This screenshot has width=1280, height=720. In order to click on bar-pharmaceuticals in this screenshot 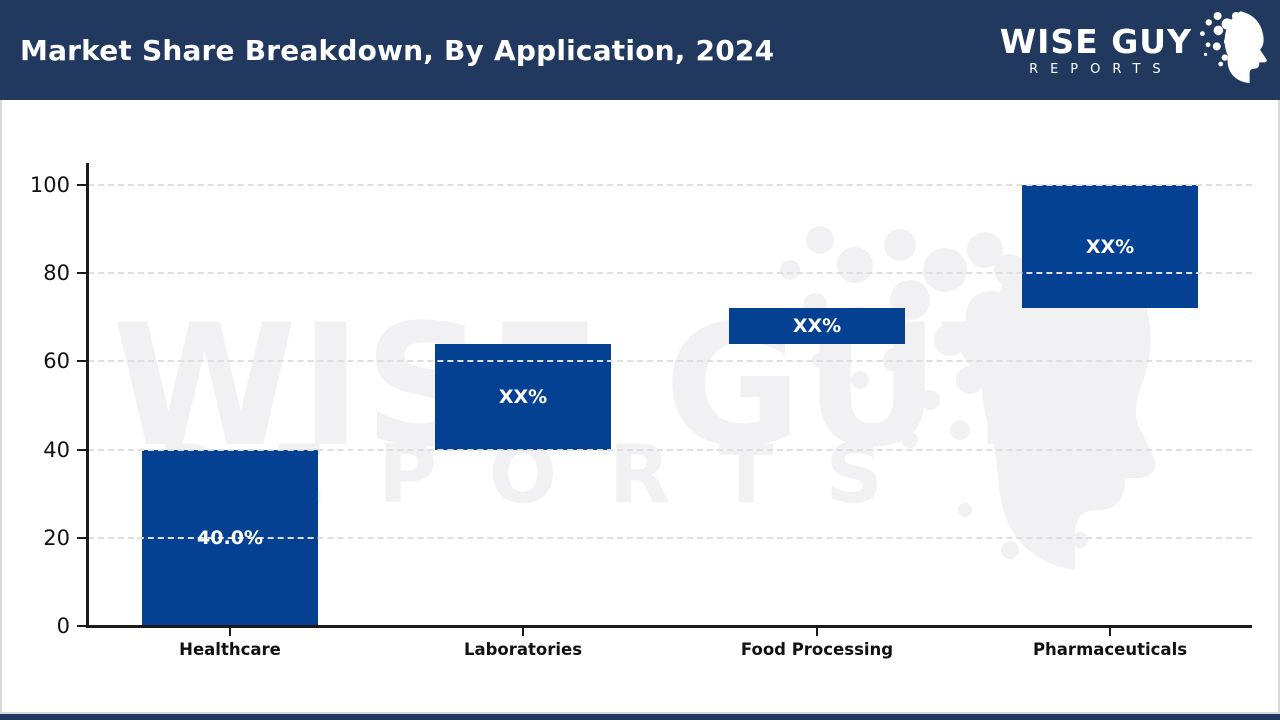, I will do `click(1110, 247)`.